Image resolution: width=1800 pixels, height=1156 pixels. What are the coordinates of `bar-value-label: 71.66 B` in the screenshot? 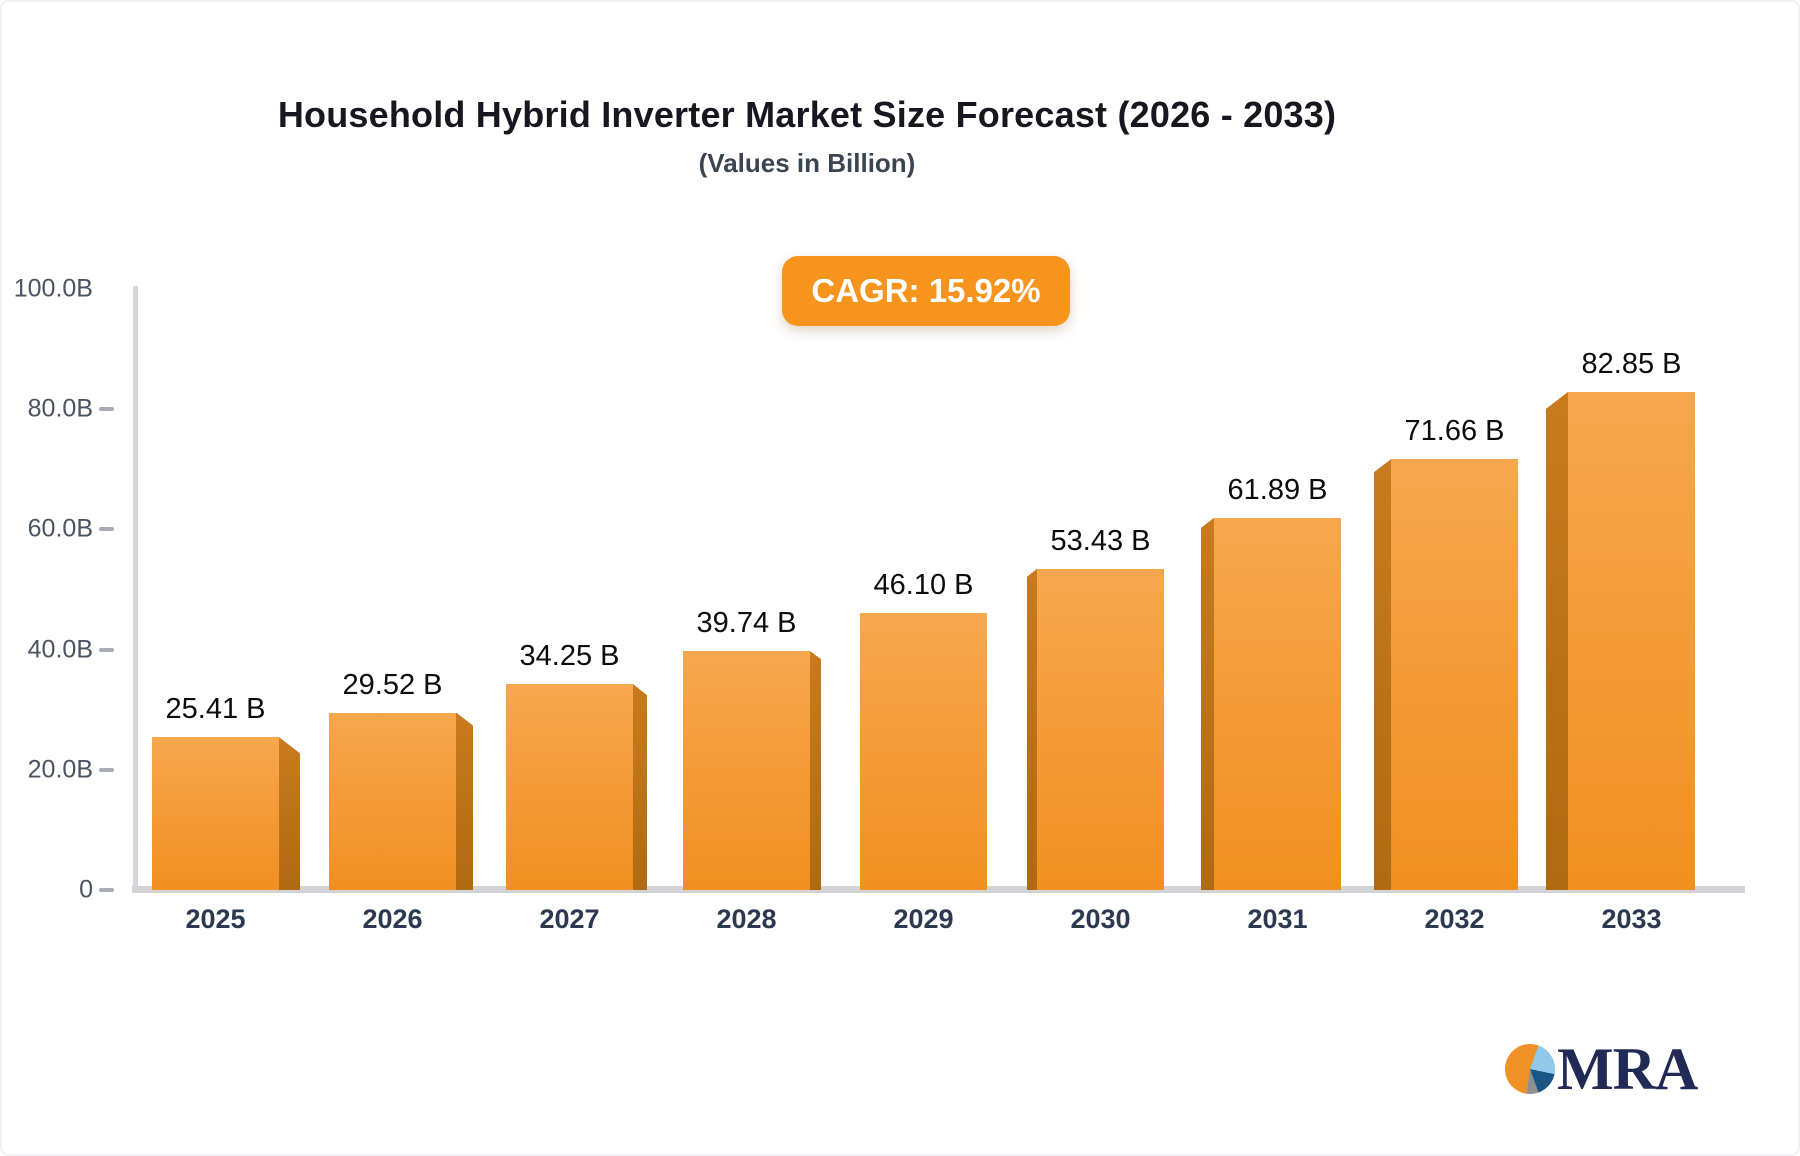 It's located at (1454, 431).